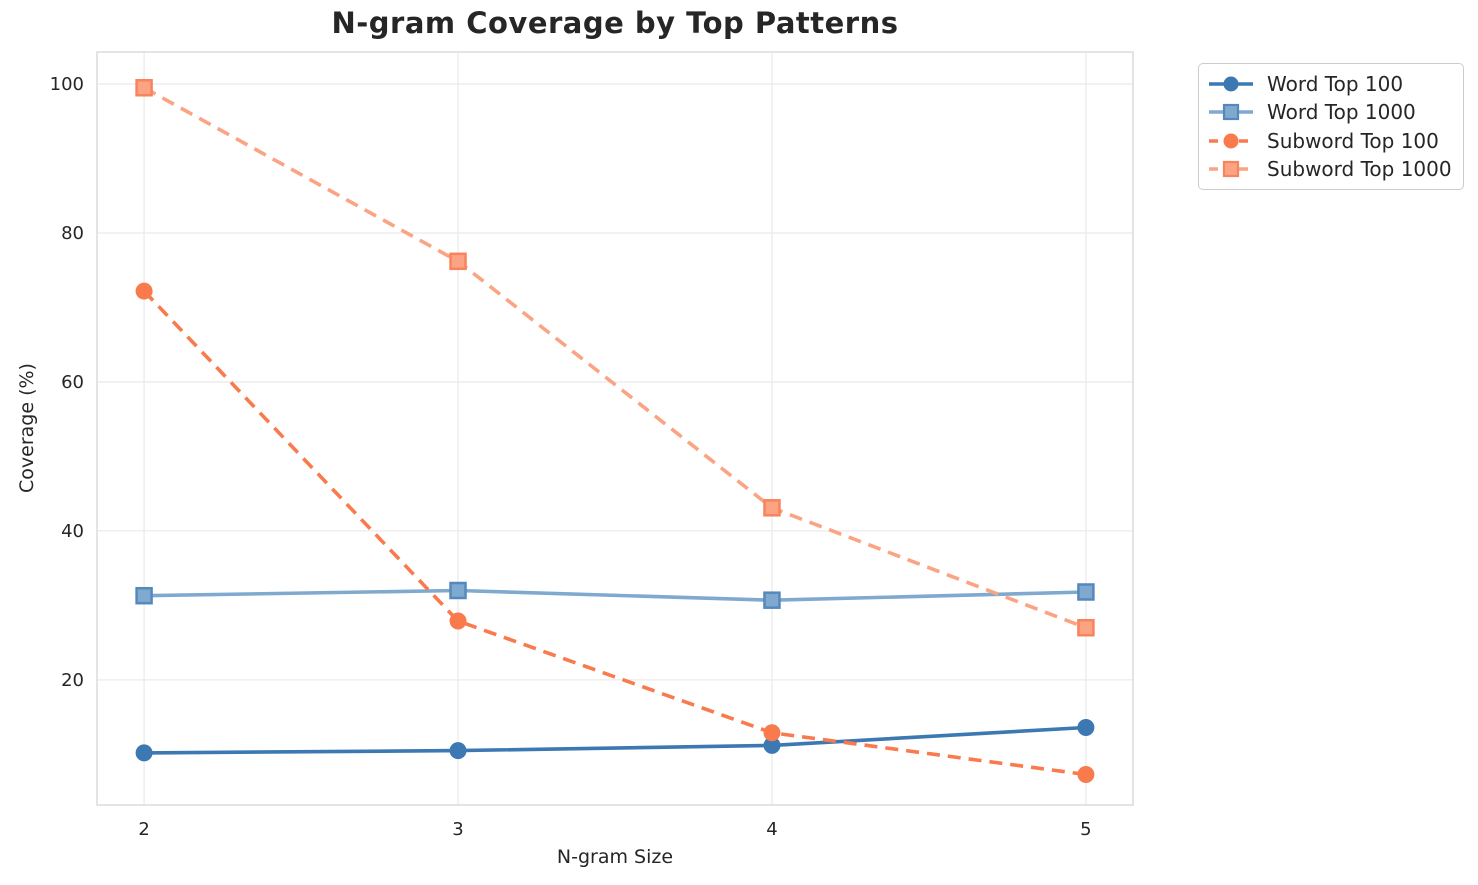  Describe the element at coordinates (615, 857) in the screenshot. I see `x-axis-label: N-gram Size` at that location.